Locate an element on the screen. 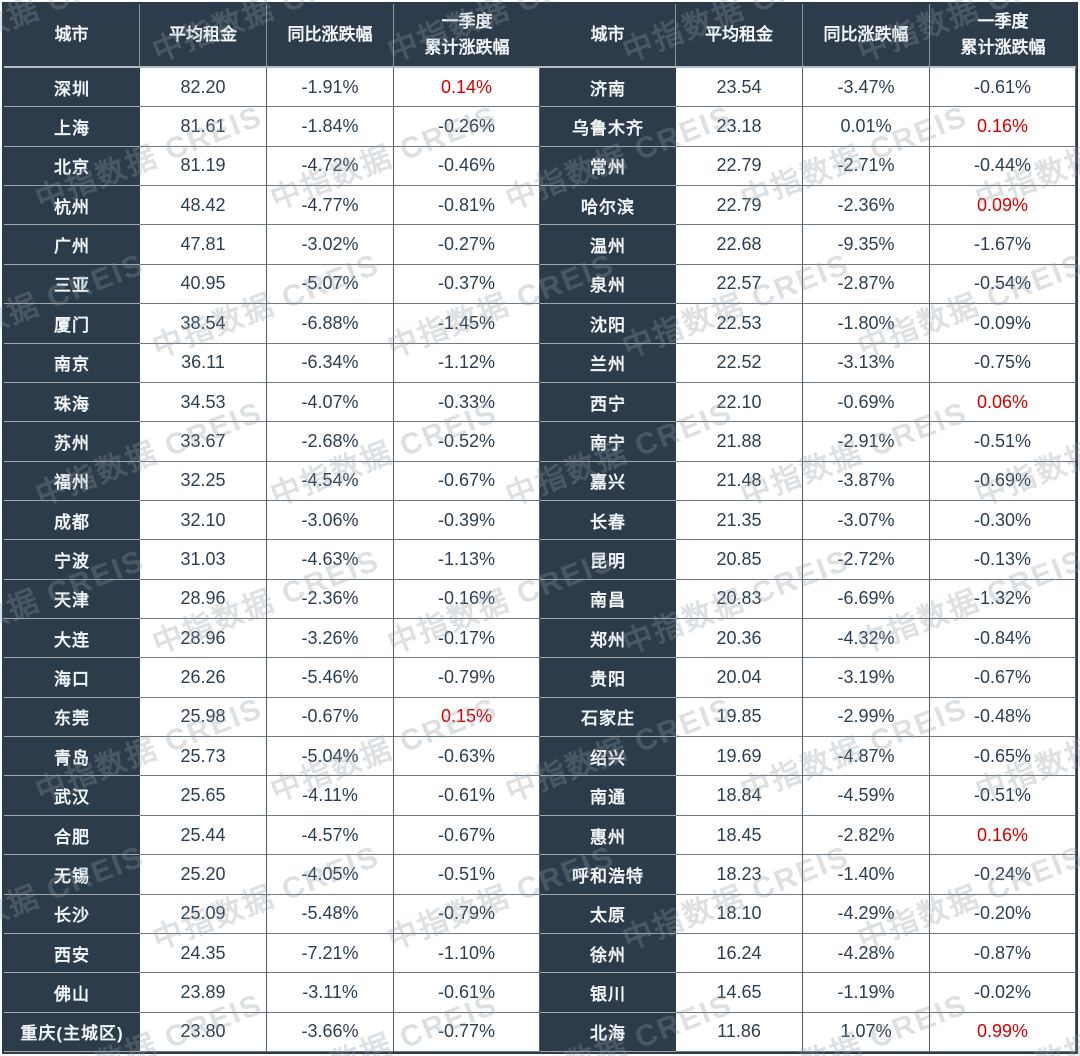  q1-cell: -0.16% is located at coordinates (467, 599).